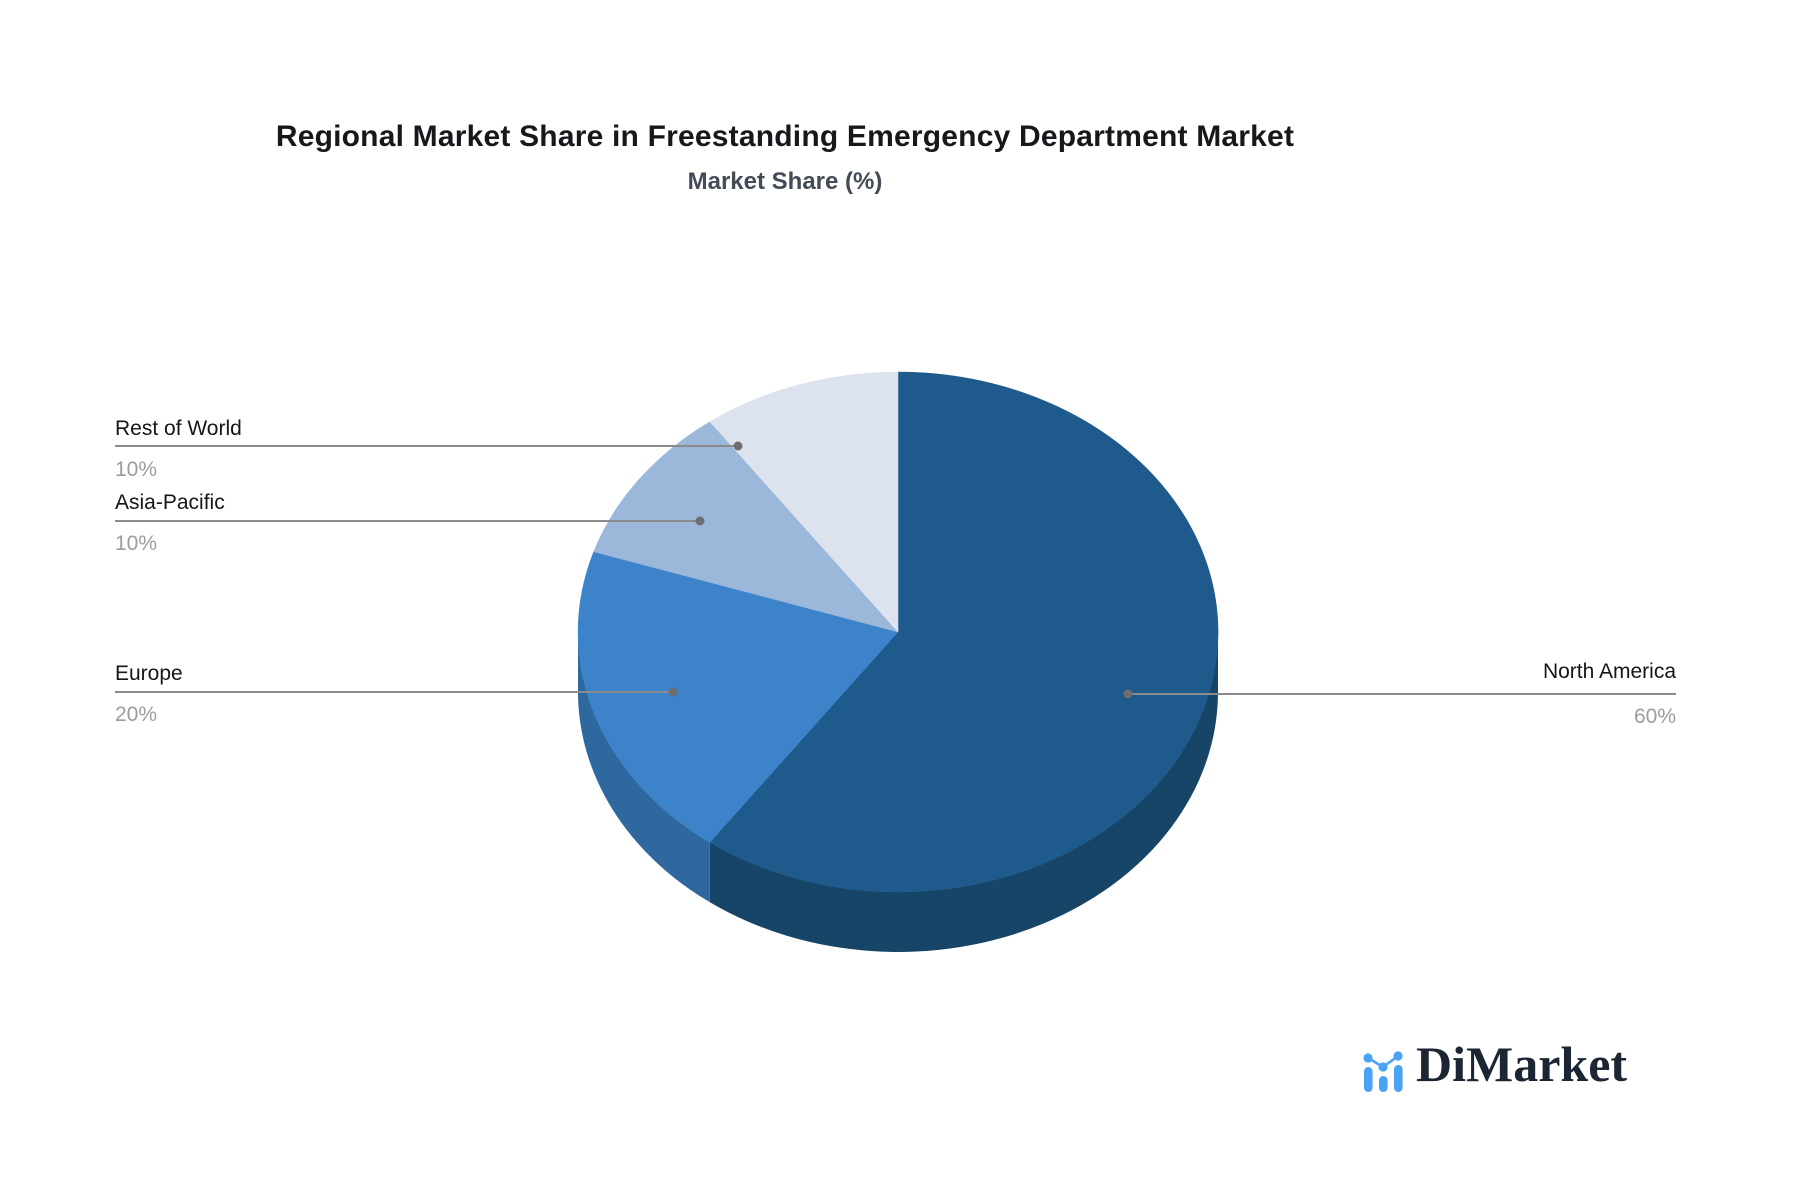  I want to click on brand-watermark: DiMarket, so click(1493, 1066).